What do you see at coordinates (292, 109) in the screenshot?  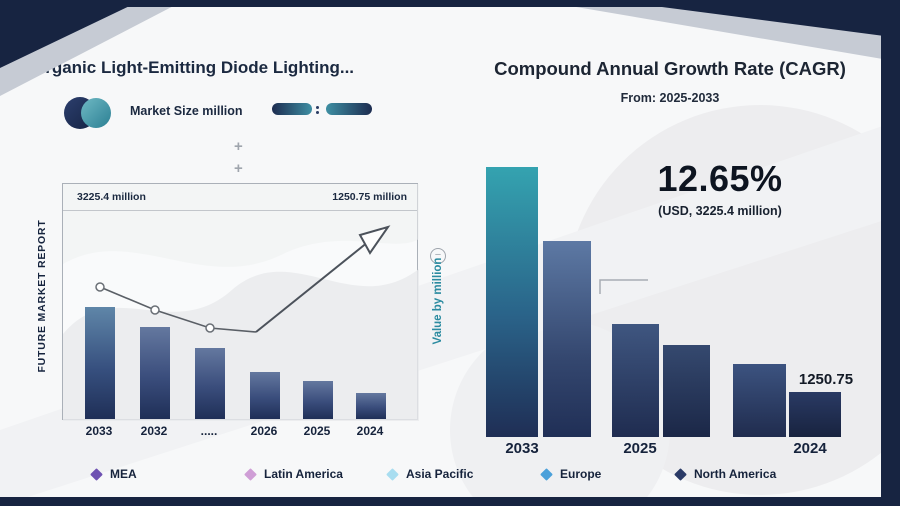 I see `pill-left` at bounding box center [292, 109].